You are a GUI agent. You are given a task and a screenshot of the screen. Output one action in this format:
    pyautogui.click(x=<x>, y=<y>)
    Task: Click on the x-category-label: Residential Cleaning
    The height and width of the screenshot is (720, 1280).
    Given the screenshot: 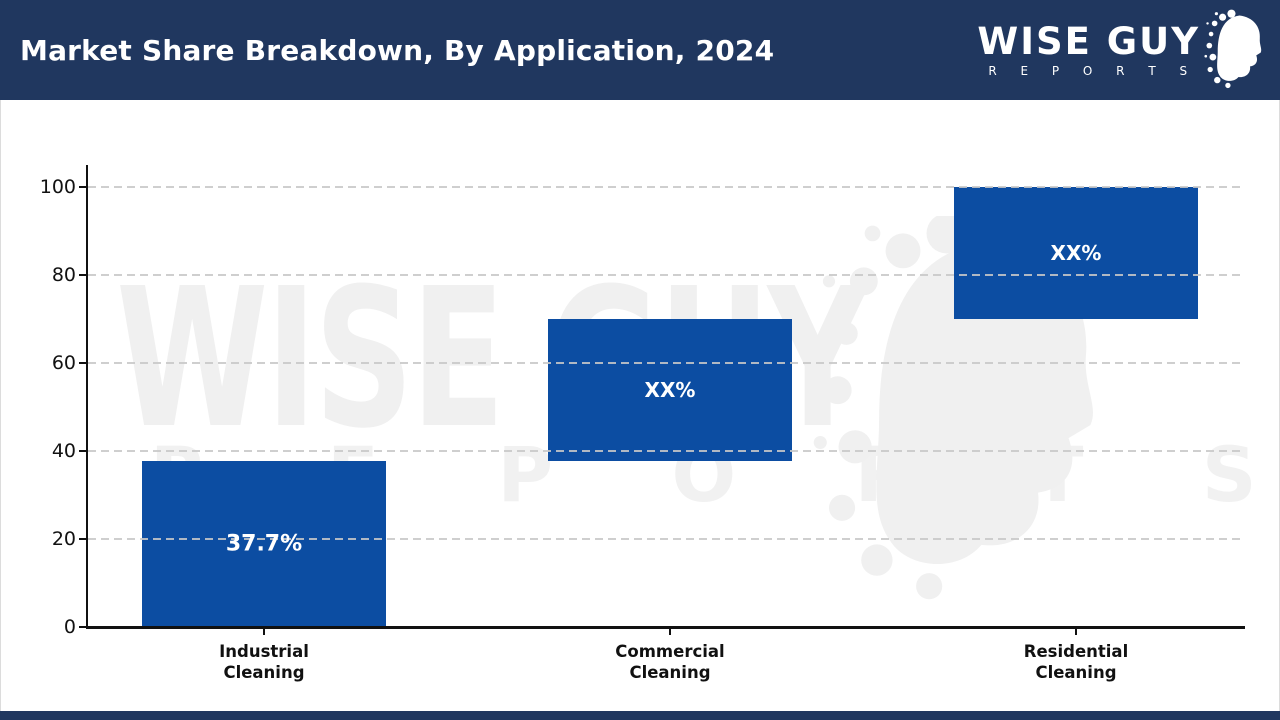 What is the action you would take?
    pyautogui.click(x=1076, y=662)
    